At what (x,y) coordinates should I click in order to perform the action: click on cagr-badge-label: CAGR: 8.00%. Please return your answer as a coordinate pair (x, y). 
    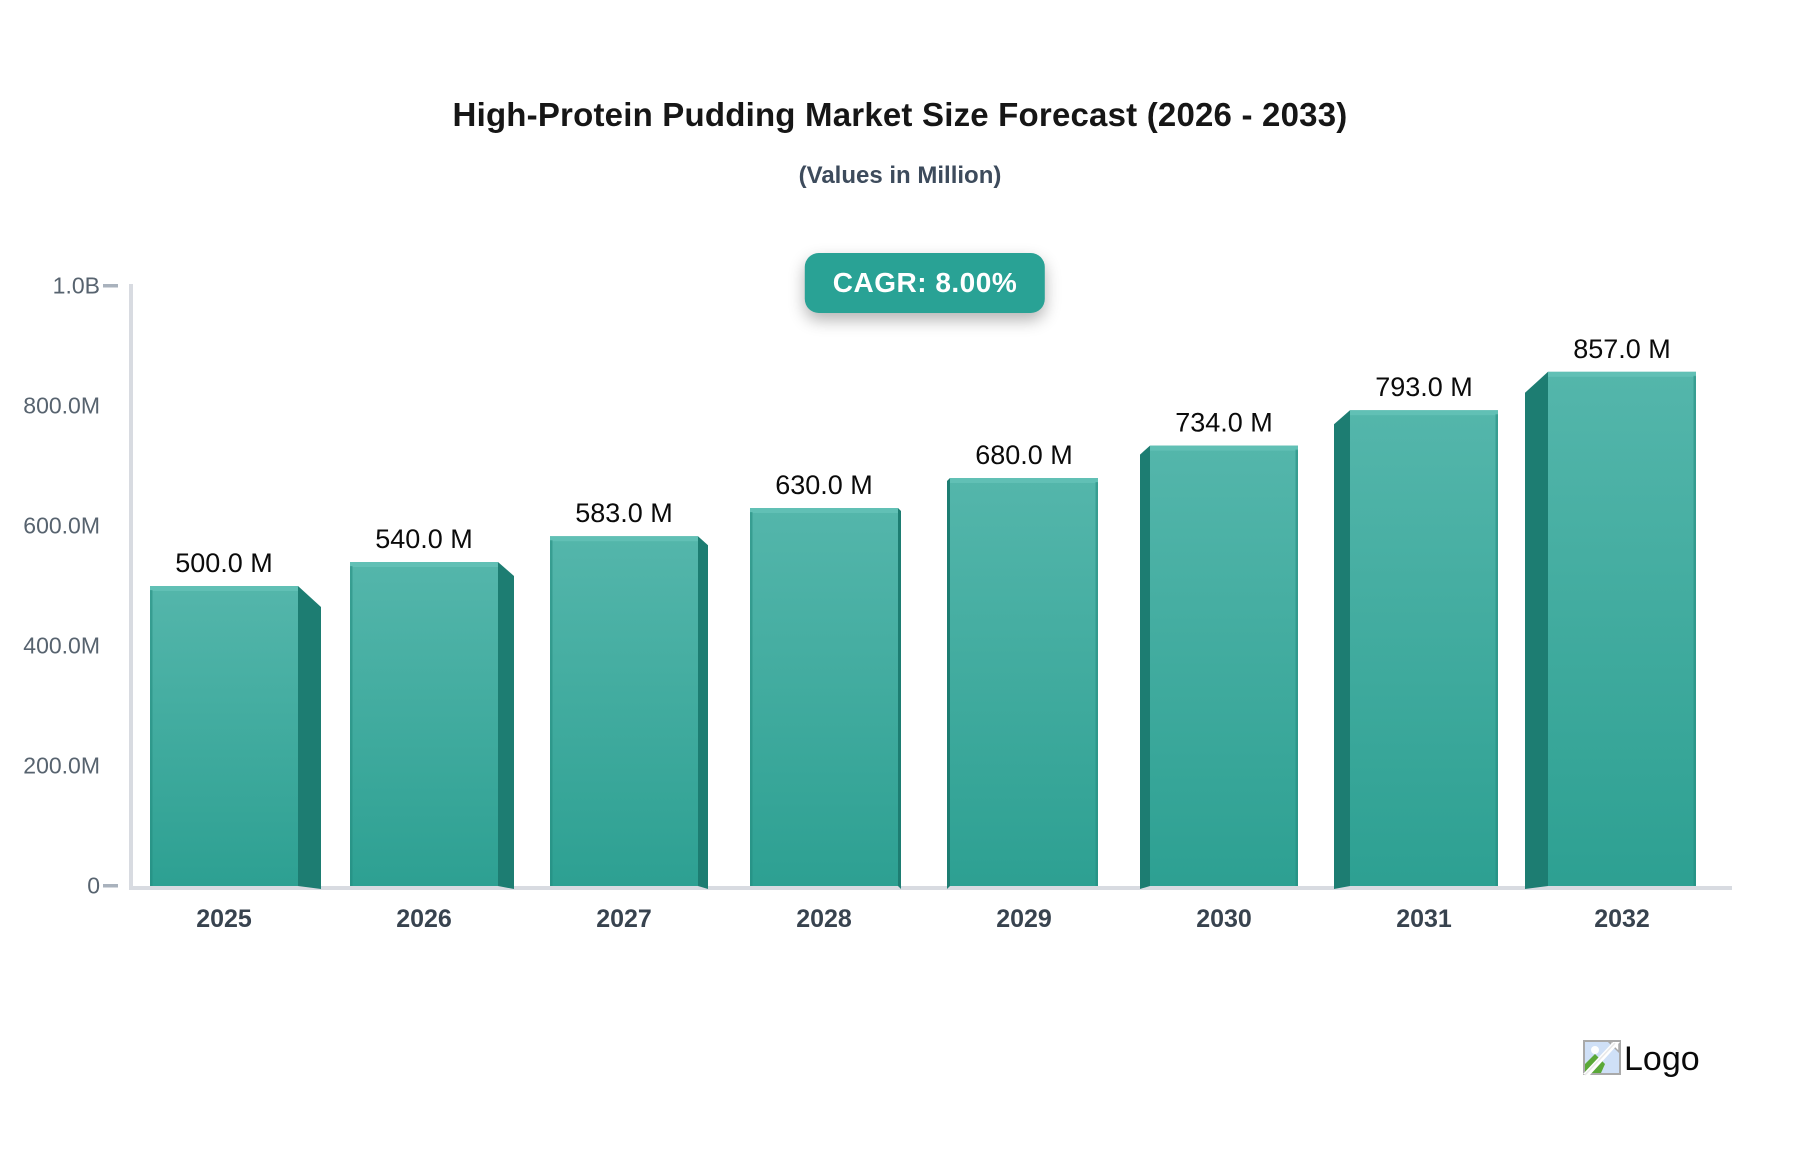
    Looking at the image, I should click on (925, 282).